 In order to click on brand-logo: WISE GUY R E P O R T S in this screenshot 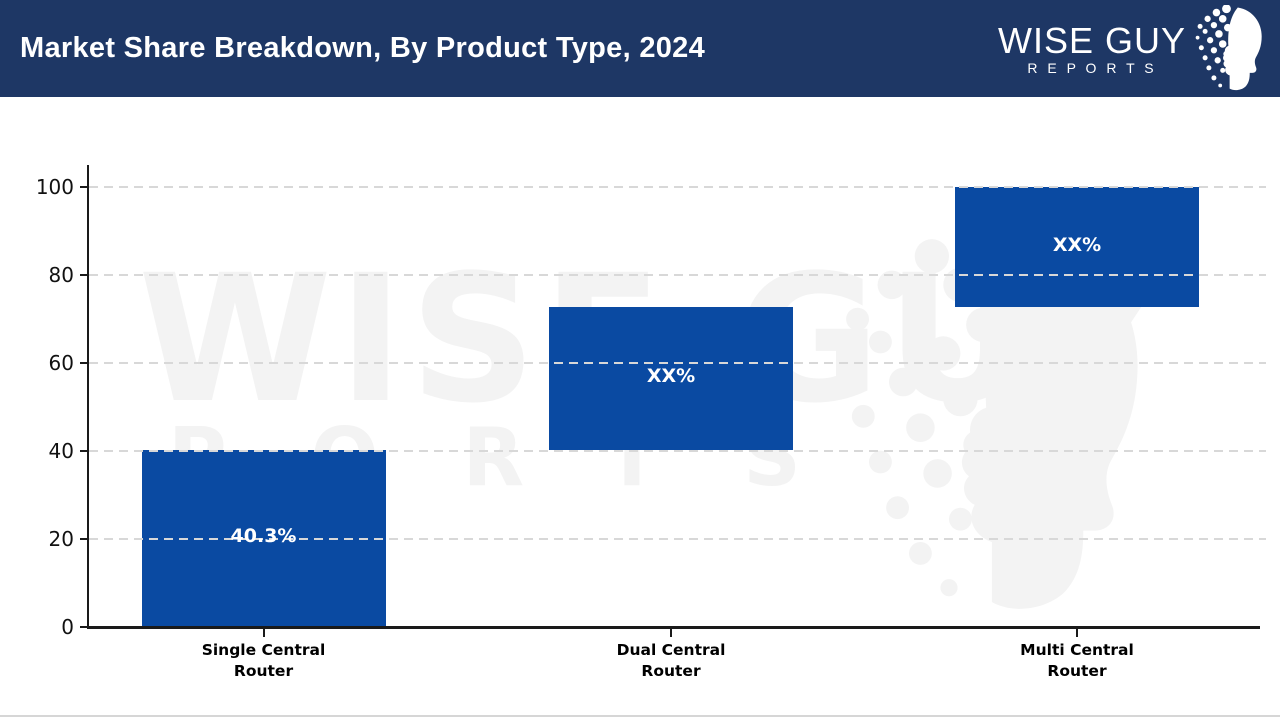, I will do `click(1134, 49)`.